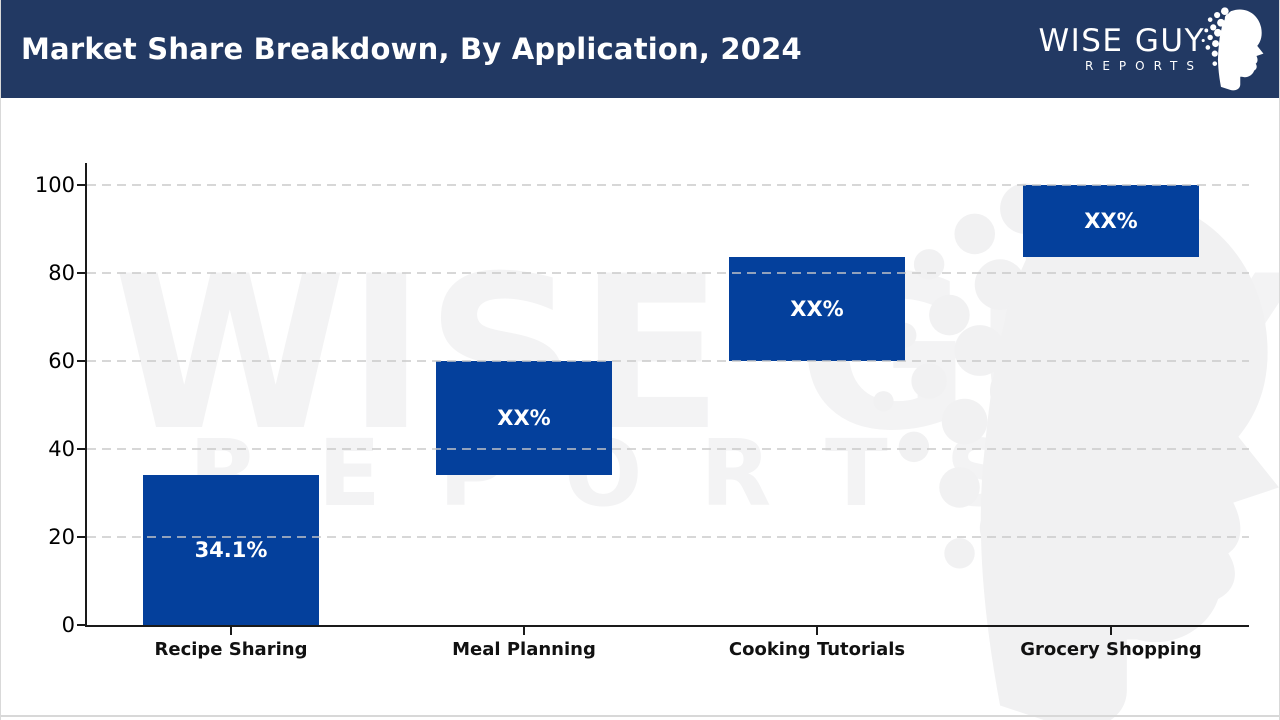  What do you see at coordinates (524, 649) in the screenshot?
I see `x-category-label-meal-planning: Meal Planning` at bounding box center [524, 649].